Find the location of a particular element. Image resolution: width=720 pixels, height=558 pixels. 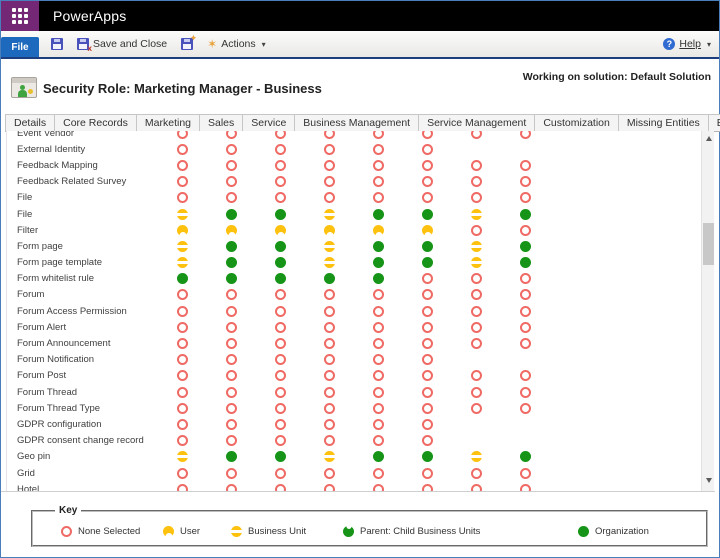

scroll-down-button is located at coordinates (708, 480).